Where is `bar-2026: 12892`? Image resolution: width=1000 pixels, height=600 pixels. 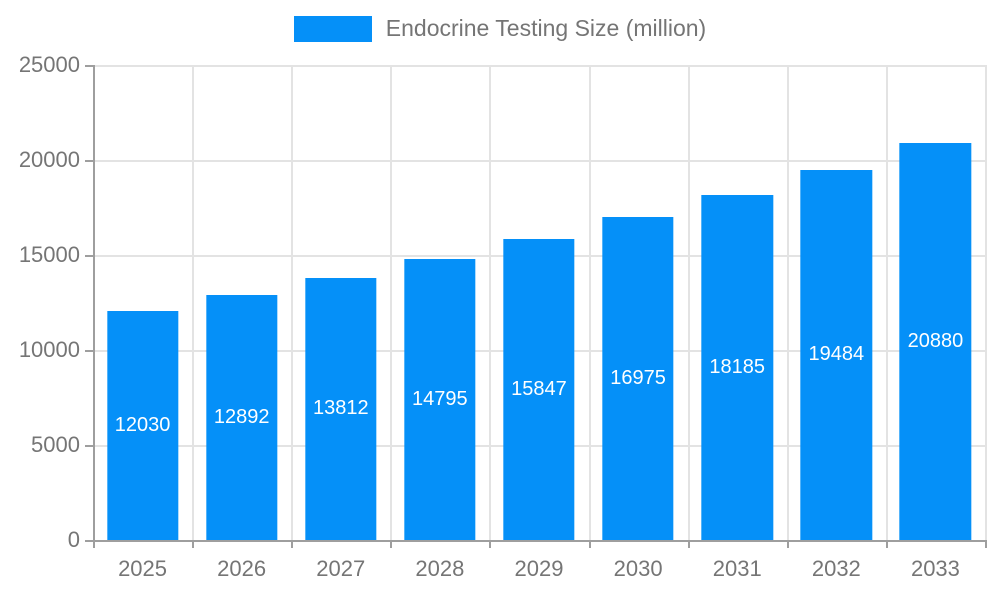 bar-2026: 12892 is located at coordinates (241, 417).